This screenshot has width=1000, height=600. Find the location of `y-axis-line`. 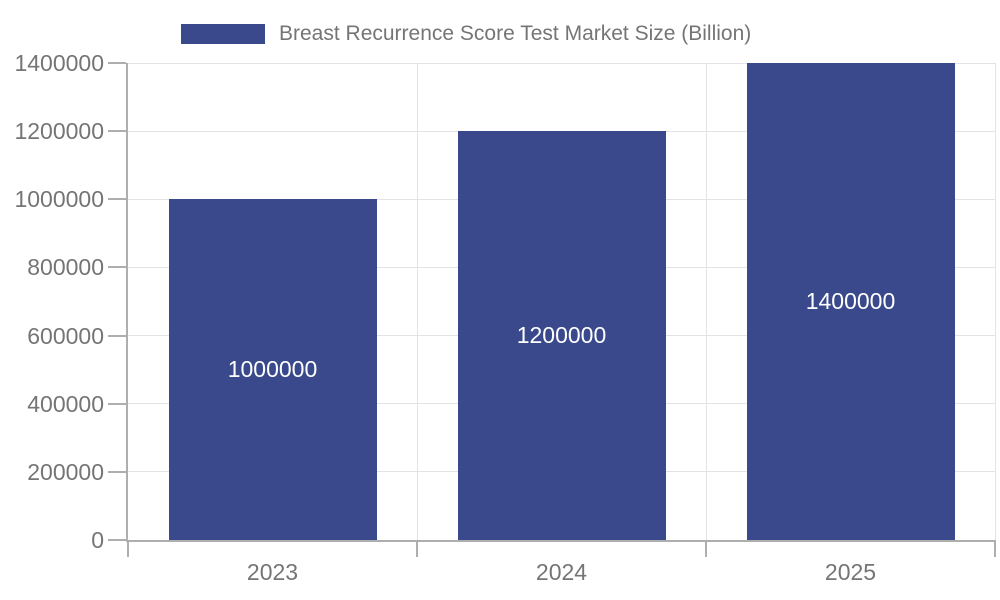

y-axis-line is located at coordinates (127, 302).